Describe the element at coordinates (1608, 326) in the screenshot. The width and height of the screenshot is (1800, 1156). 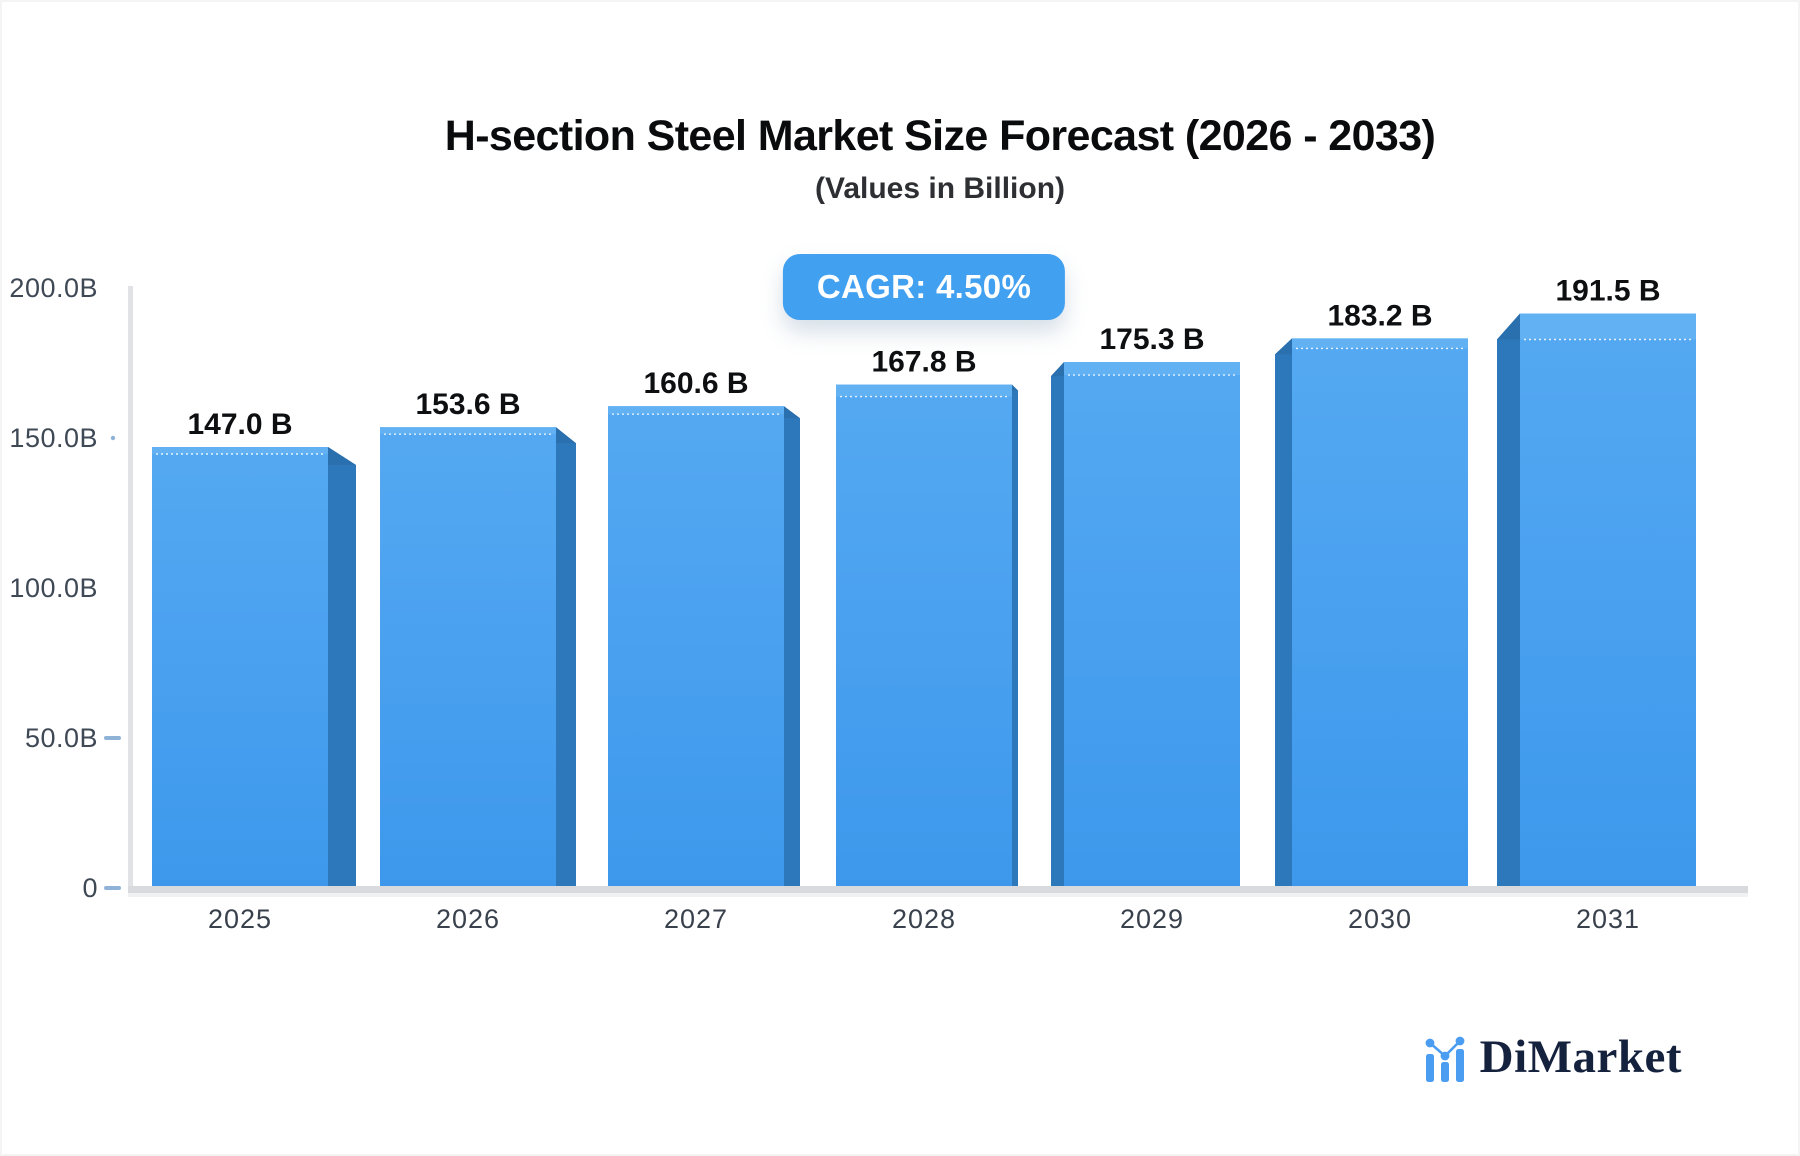
I see `bar-top-face-2031` at that location.